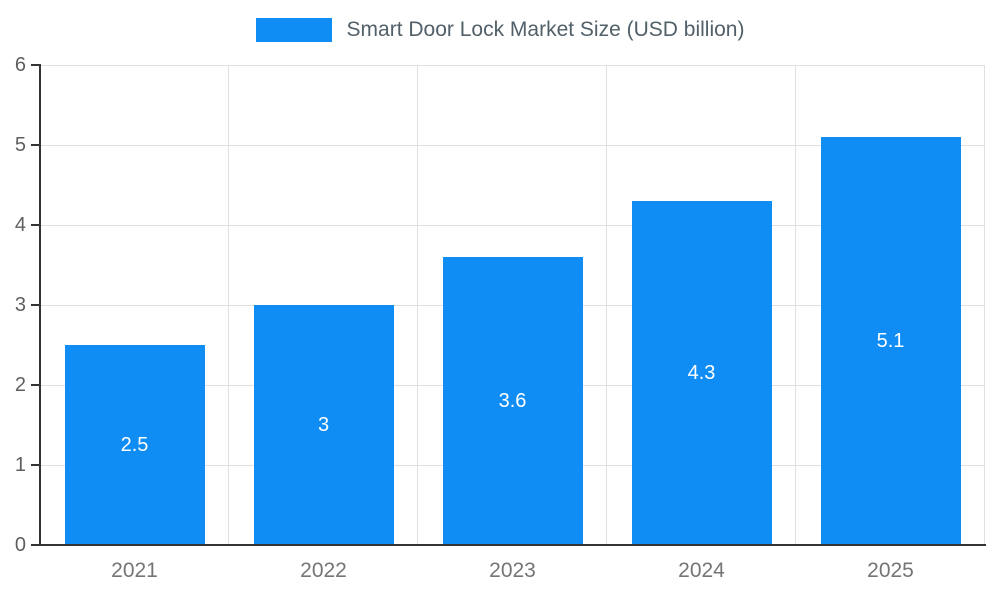 Image resolution: width=1000 pixels, height=600 pixels. I want to click on y-tick-label: 5, so click(20, 145).